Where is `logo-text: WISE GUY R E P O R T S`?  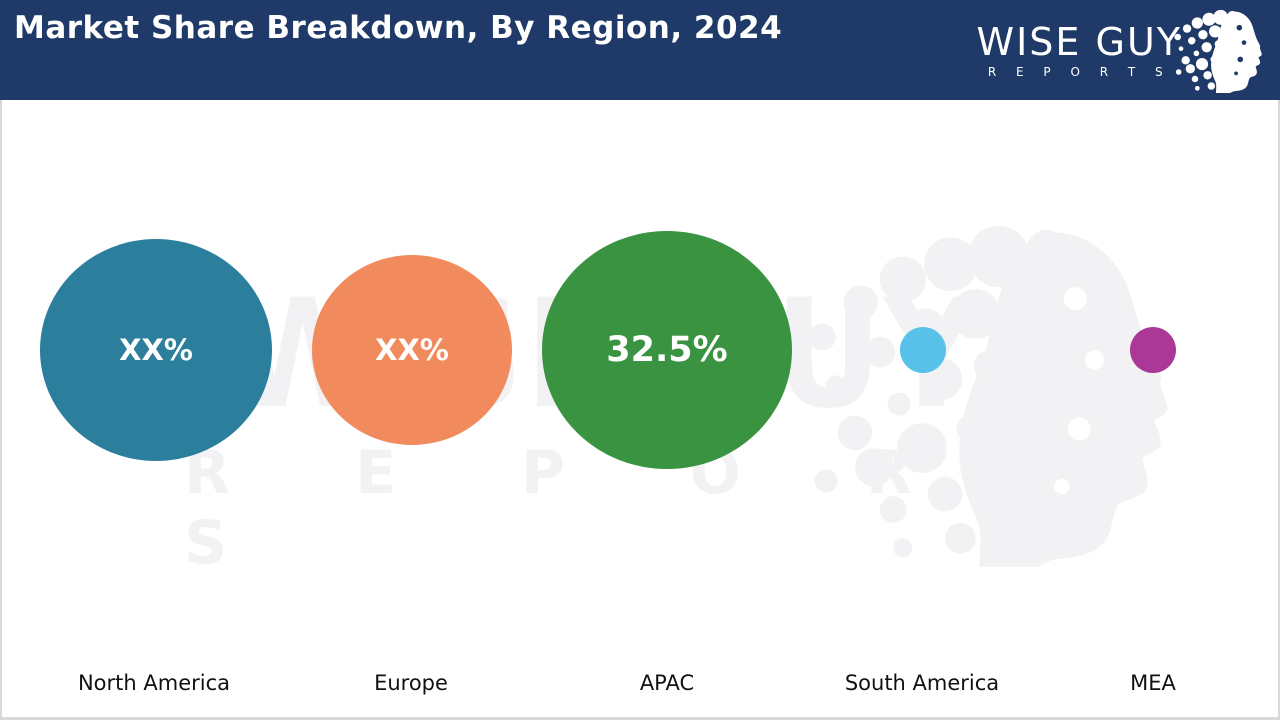
logo-text: WISE GUY R E P O R T S is located at coordinates (1079, 49).